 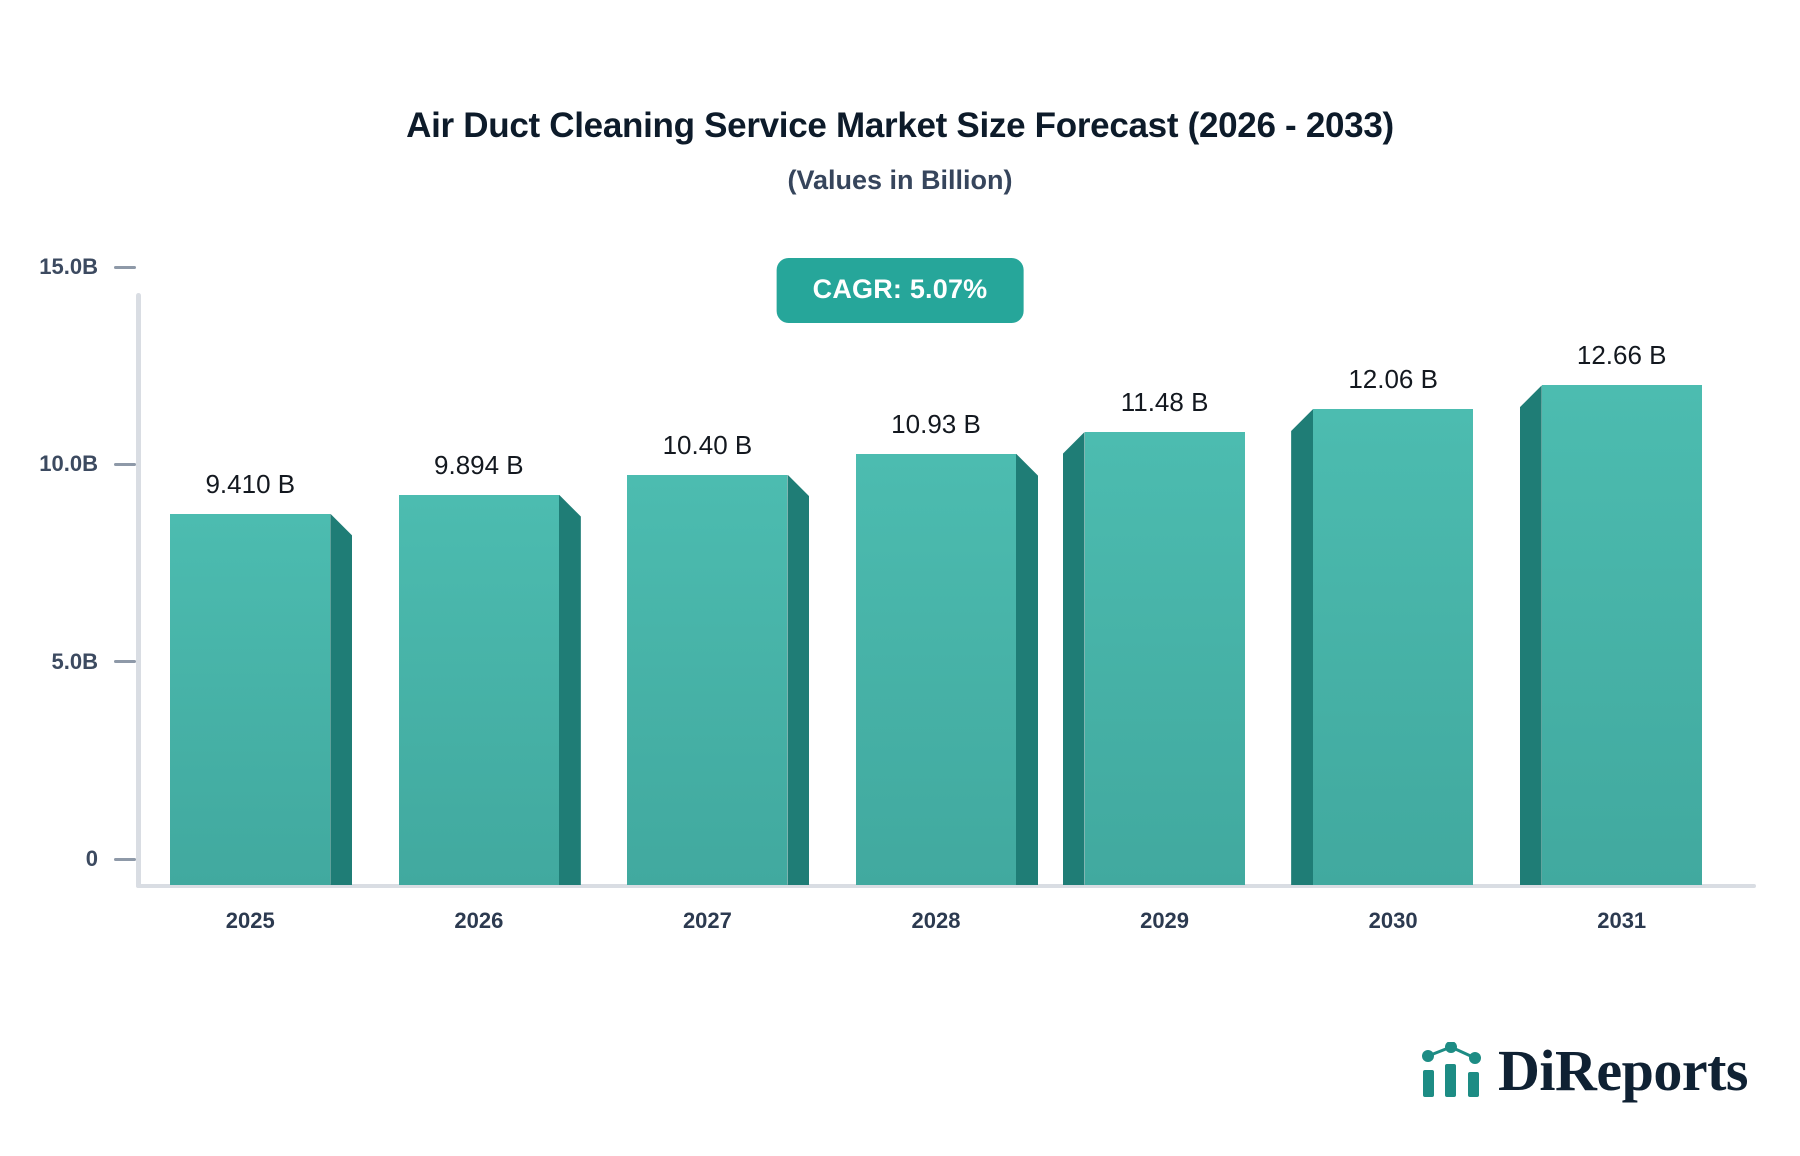 What do you see at coordinates (1165, 920) in the screenshot?
I see `x-axis-label-2029: 2029` at bounding box center [1165, 920].